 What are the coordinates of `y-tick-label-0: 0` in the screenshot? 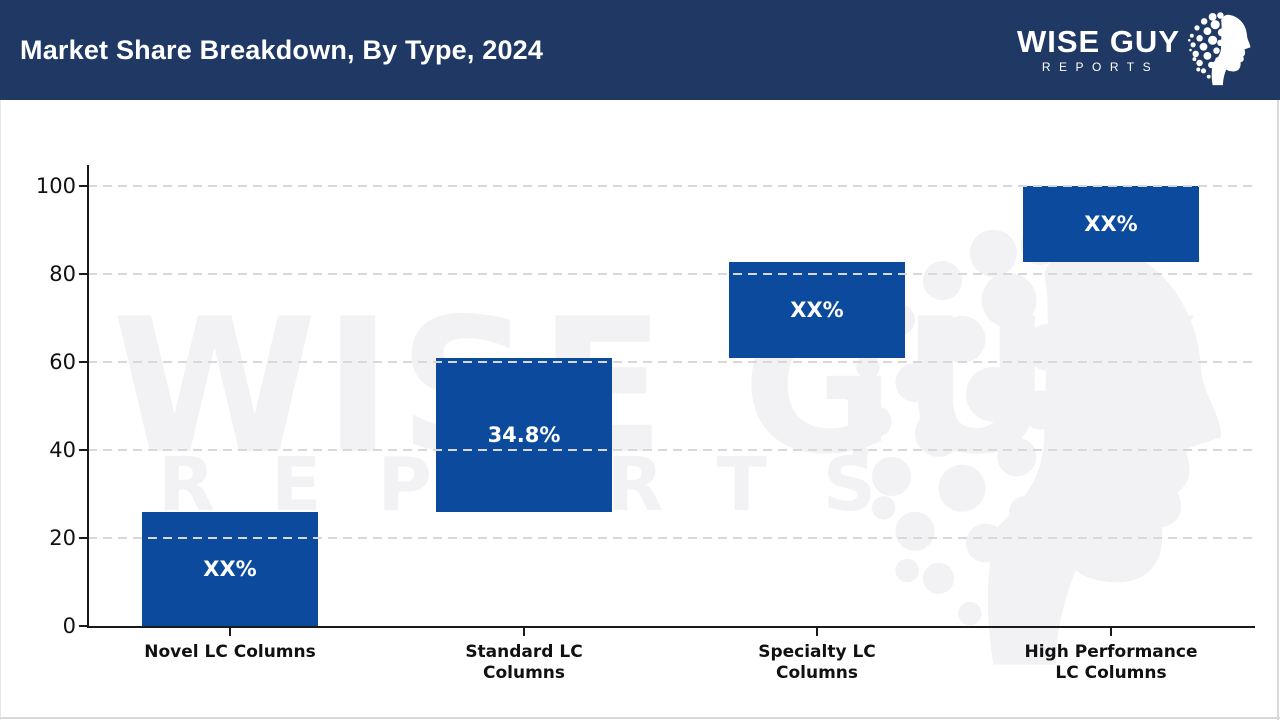 It's located at (69, 626).